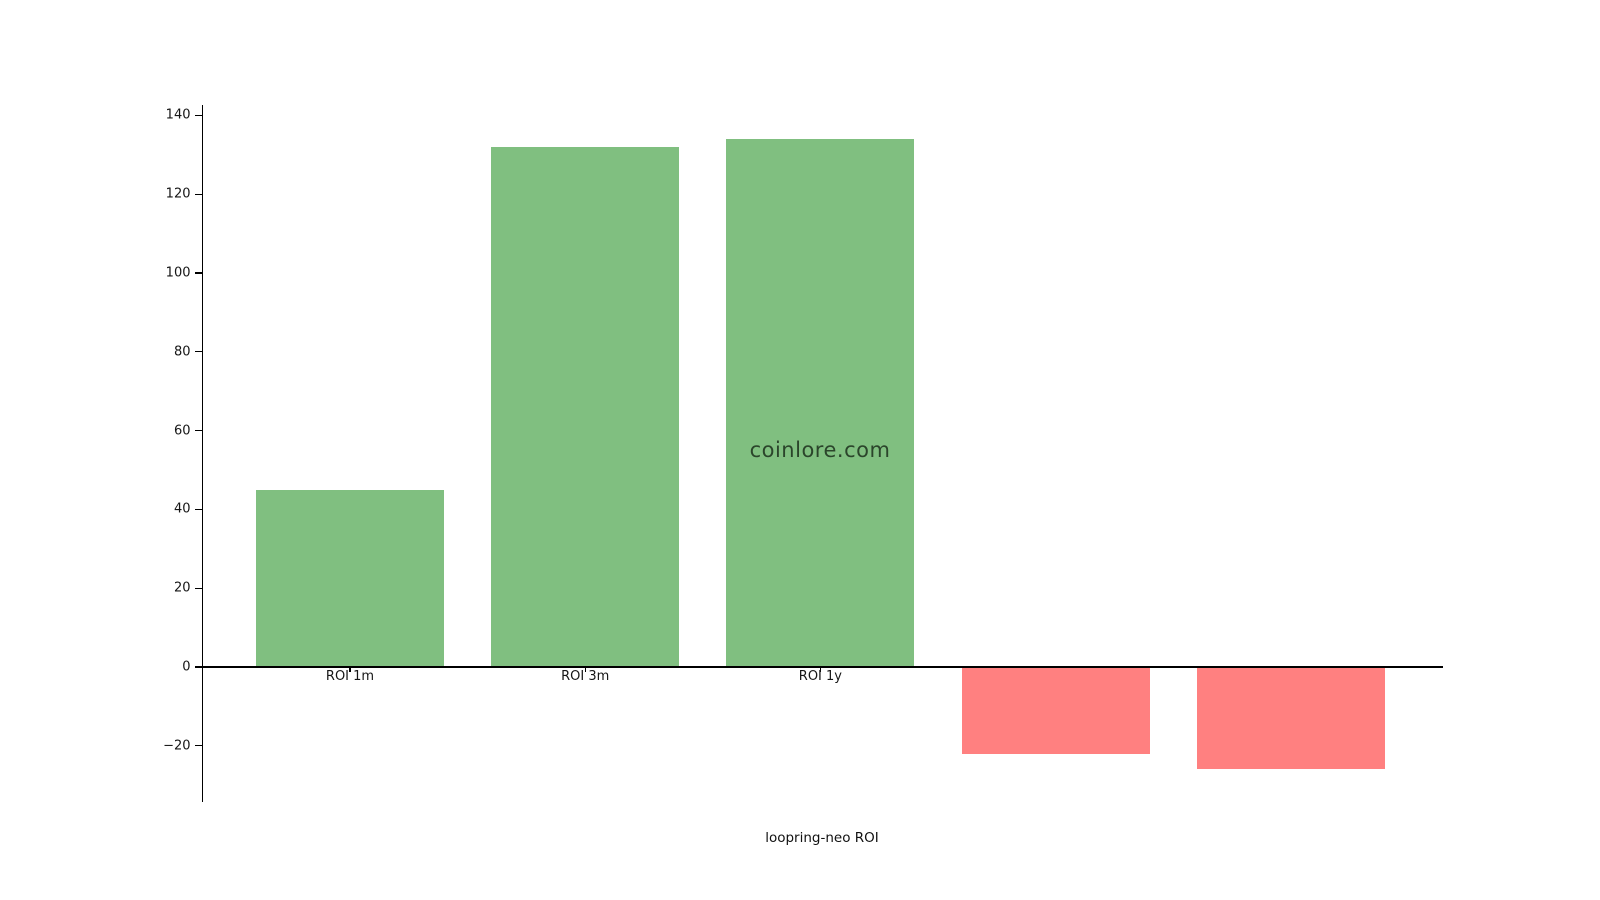  I want to click on y-axis-tick-label: 60, so click(182, 431).